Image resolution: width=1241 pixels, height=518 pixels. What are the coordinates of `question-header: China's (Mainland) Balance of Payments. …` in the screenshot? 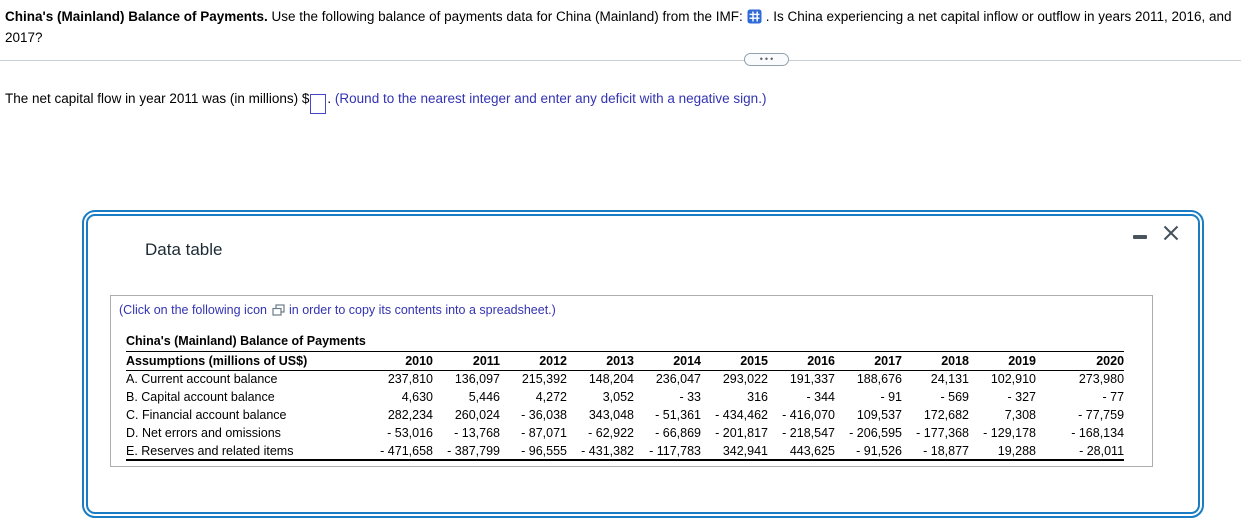 It's located at (621, 27).